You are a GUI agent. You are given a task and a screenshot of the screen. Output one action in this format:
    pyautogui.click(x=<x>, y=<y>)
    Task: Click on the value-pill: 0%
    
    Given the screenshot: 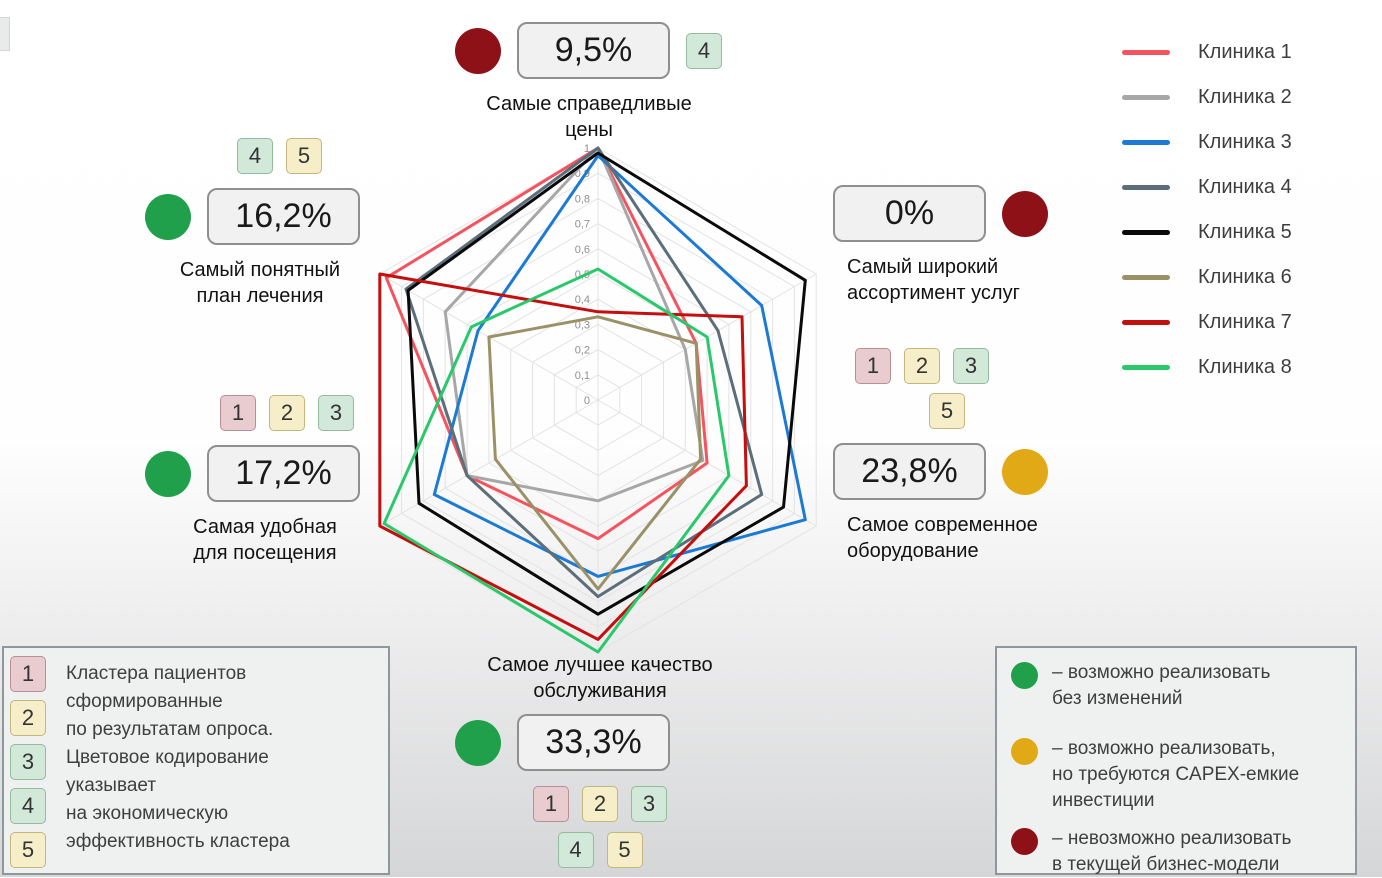 What is the action you would take?
    pyautogui.click(x=909, y=213)
    